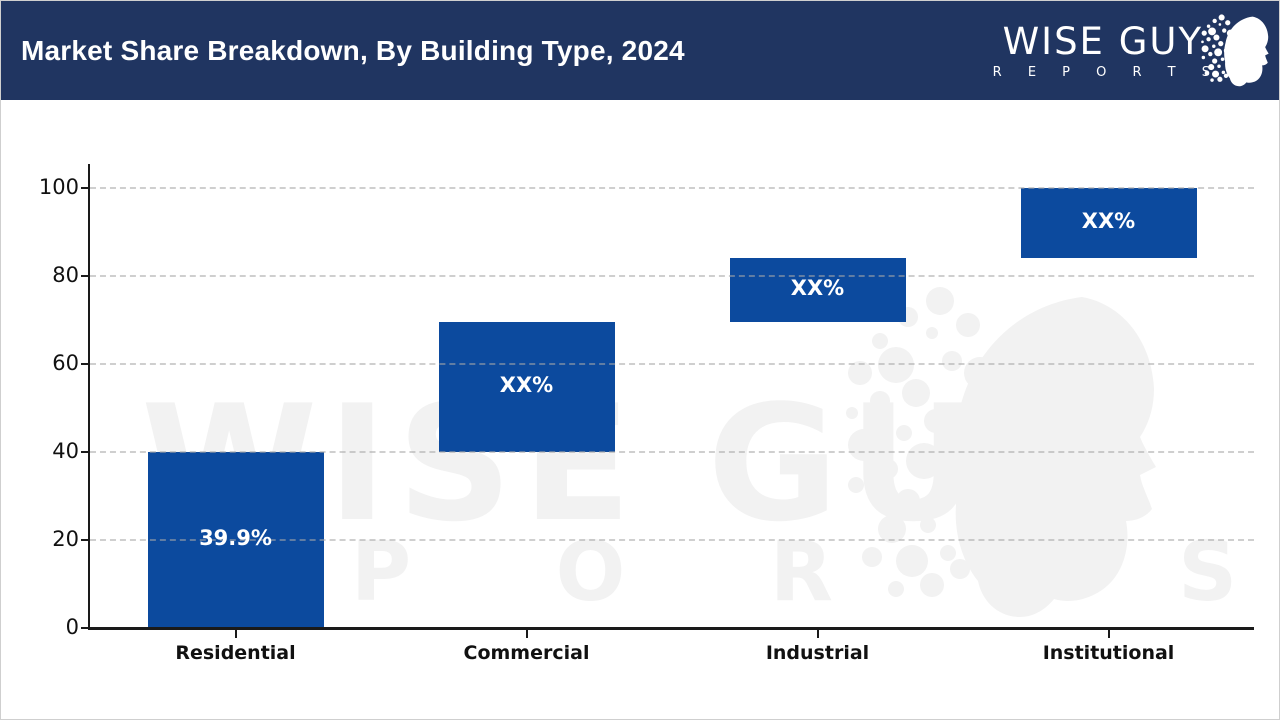  Describe the element at coordinates (89, 397) in the screenshot. I see `y-axis-line` at that location.